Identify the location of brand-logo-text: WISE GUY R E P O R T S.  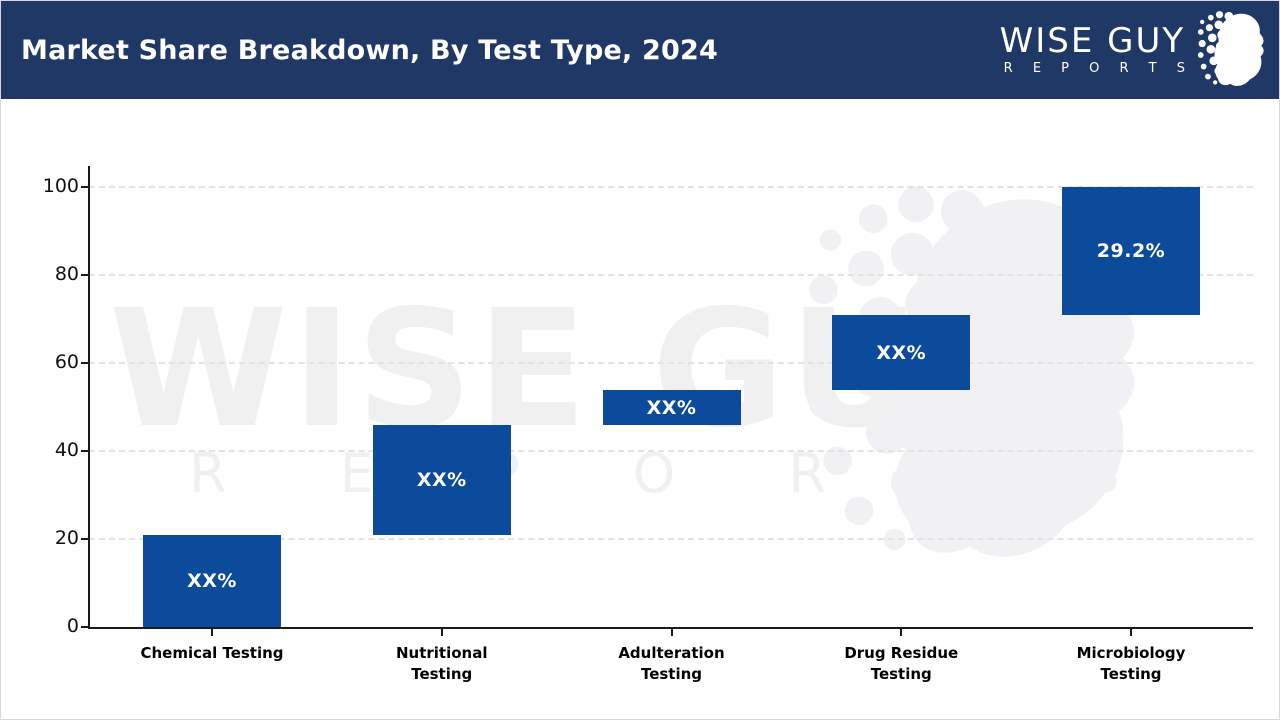
(1096, 48).